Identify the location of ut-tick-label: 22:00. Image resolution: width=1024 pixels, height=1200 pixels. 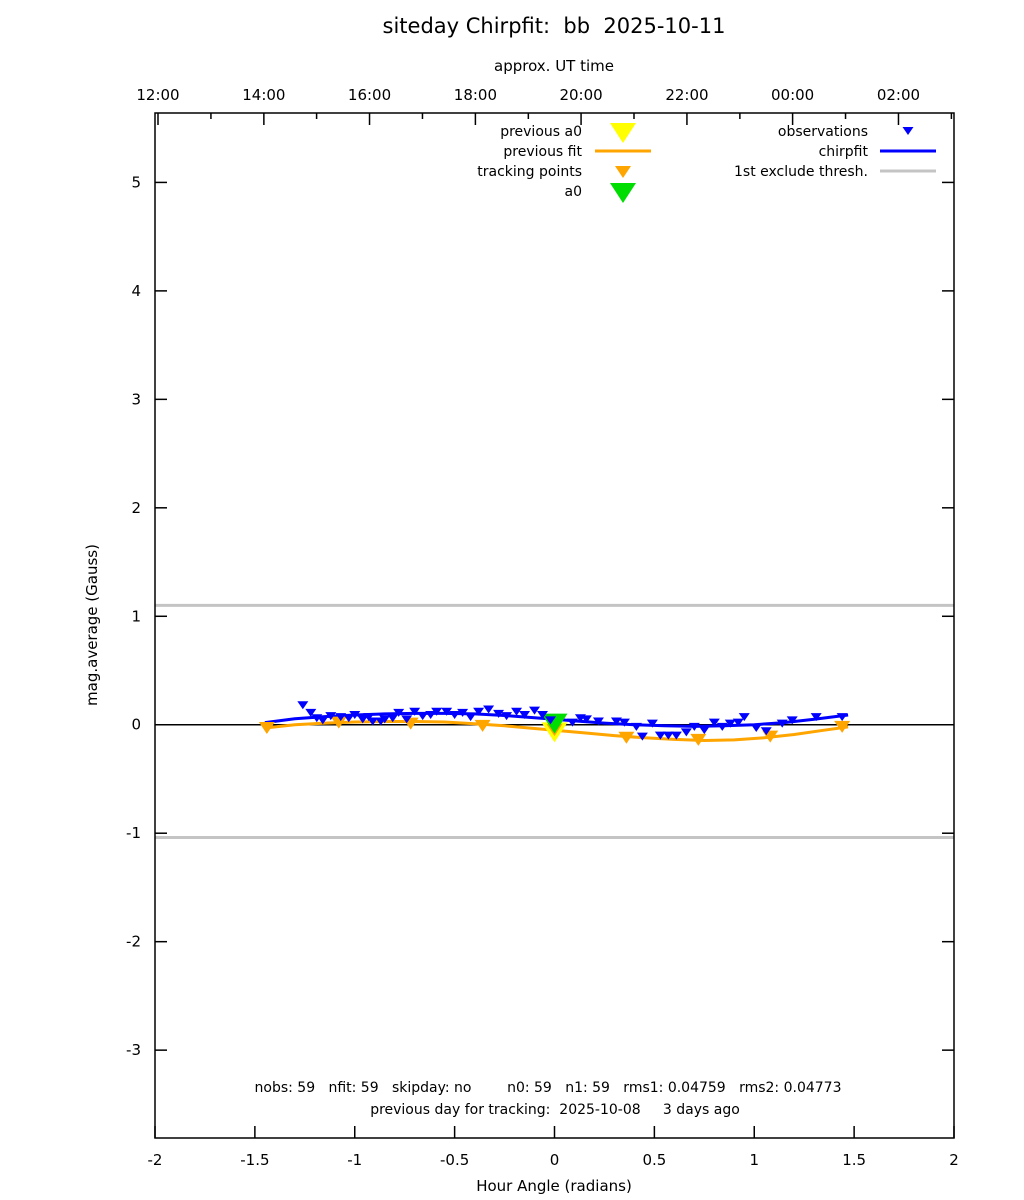
(686, 95).